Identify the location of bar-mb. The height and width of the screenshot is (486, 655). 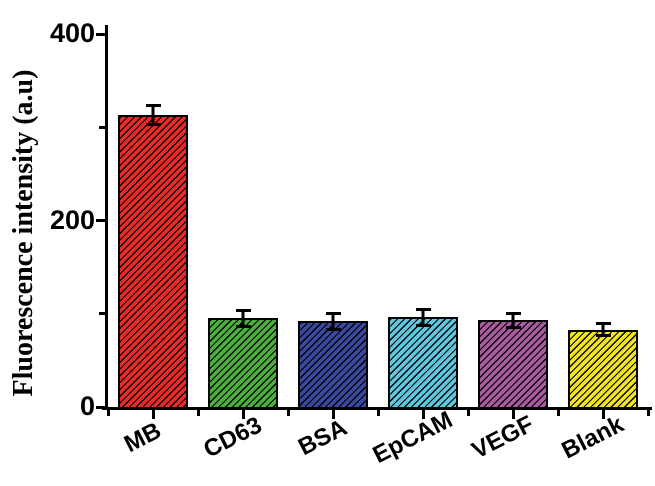
(153, 262).